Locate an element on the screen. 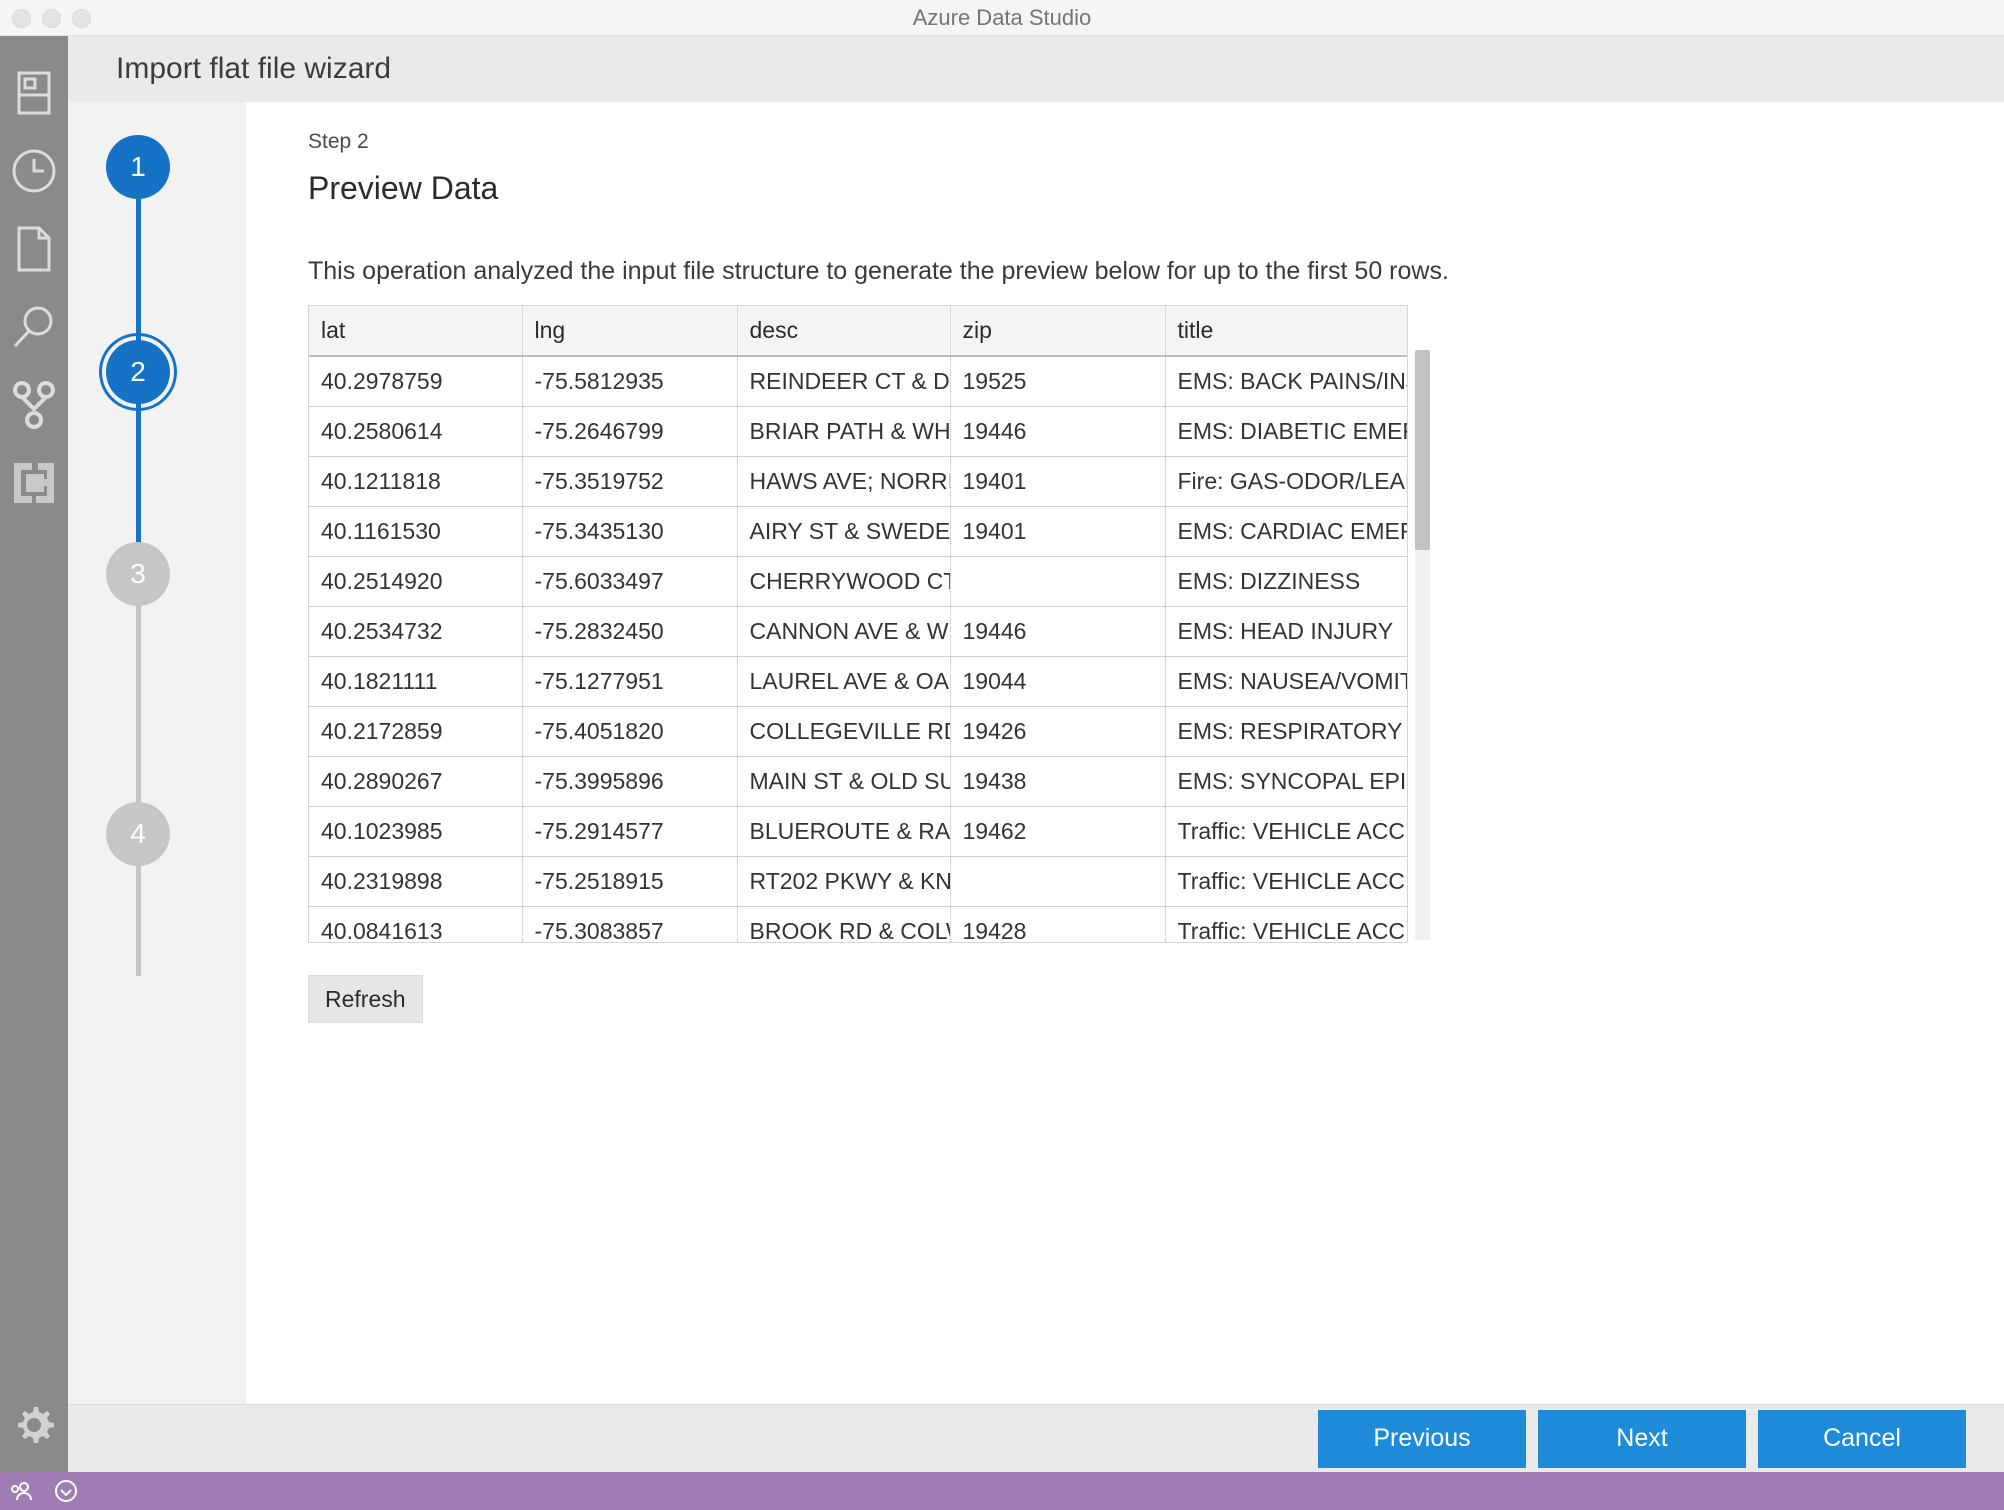 The image size is (2004, 1510). source-control-icon is located at coordinates (34, 405).